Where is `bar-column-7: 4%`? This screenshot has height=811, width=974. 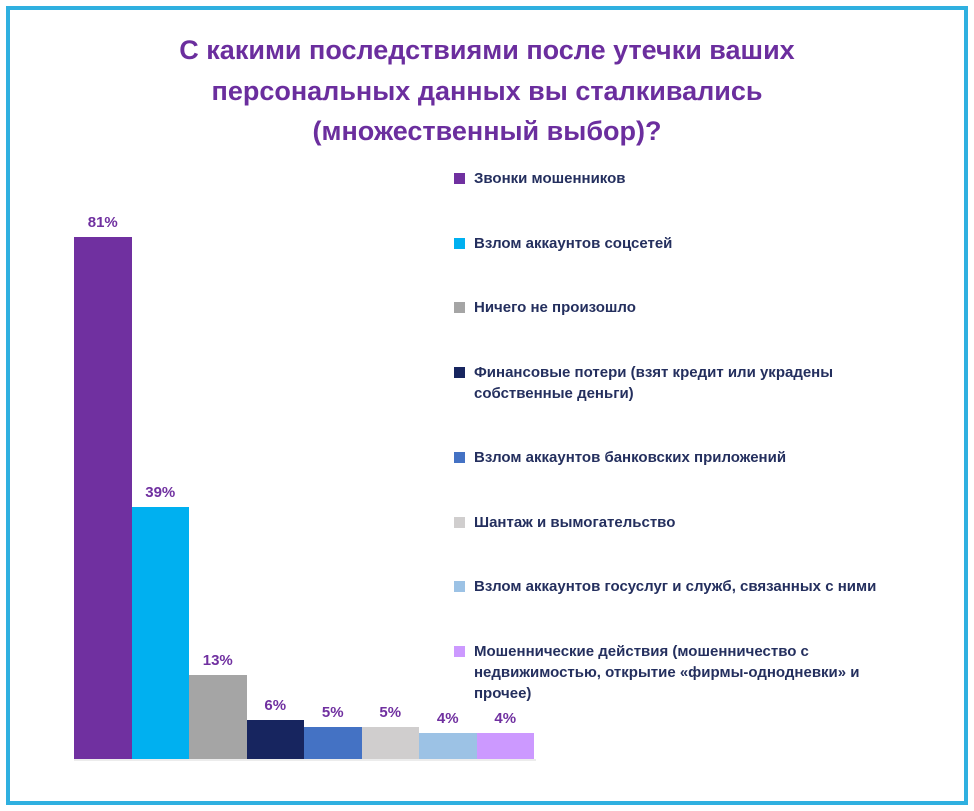
bar-column-7: 4% is located at coordinates (505, 734).